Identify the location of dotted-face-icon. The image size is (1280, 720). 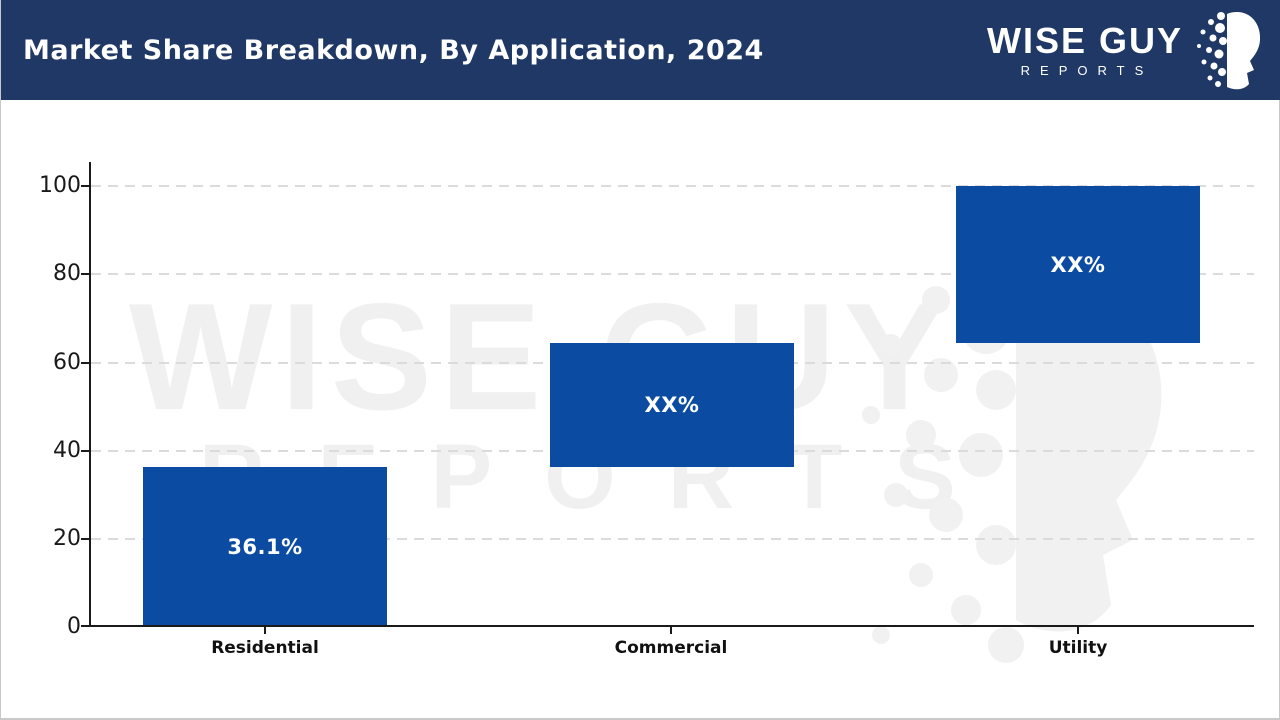
(1229, 51).